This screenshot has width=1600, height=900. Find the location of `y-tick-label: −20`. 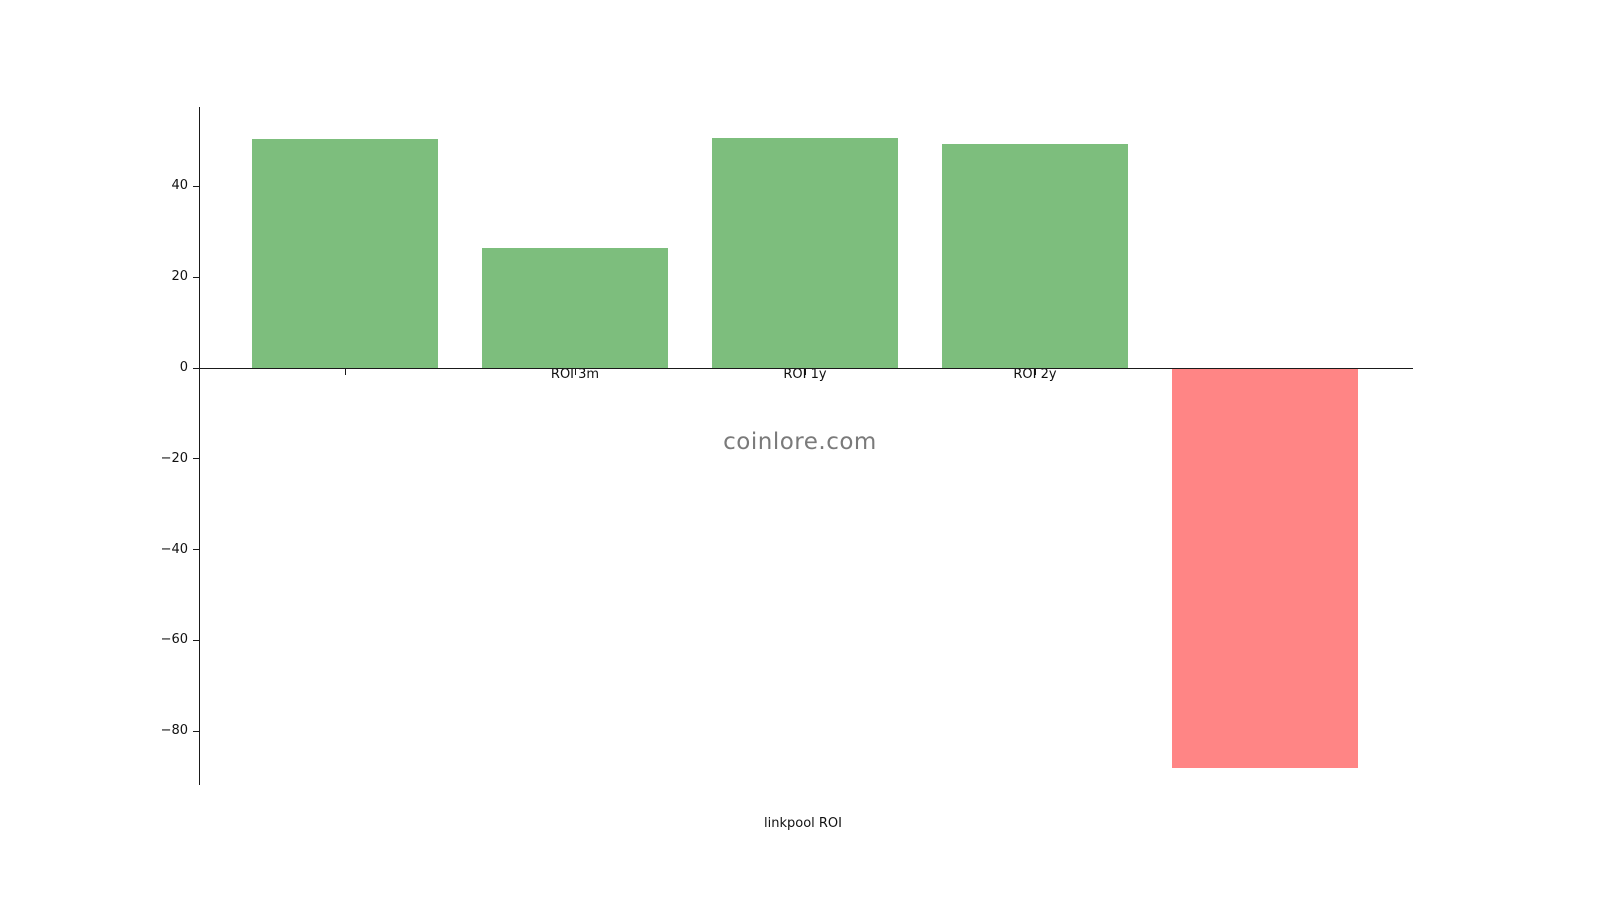

y-tick-label: −20 is located at coordinates (174, 458).